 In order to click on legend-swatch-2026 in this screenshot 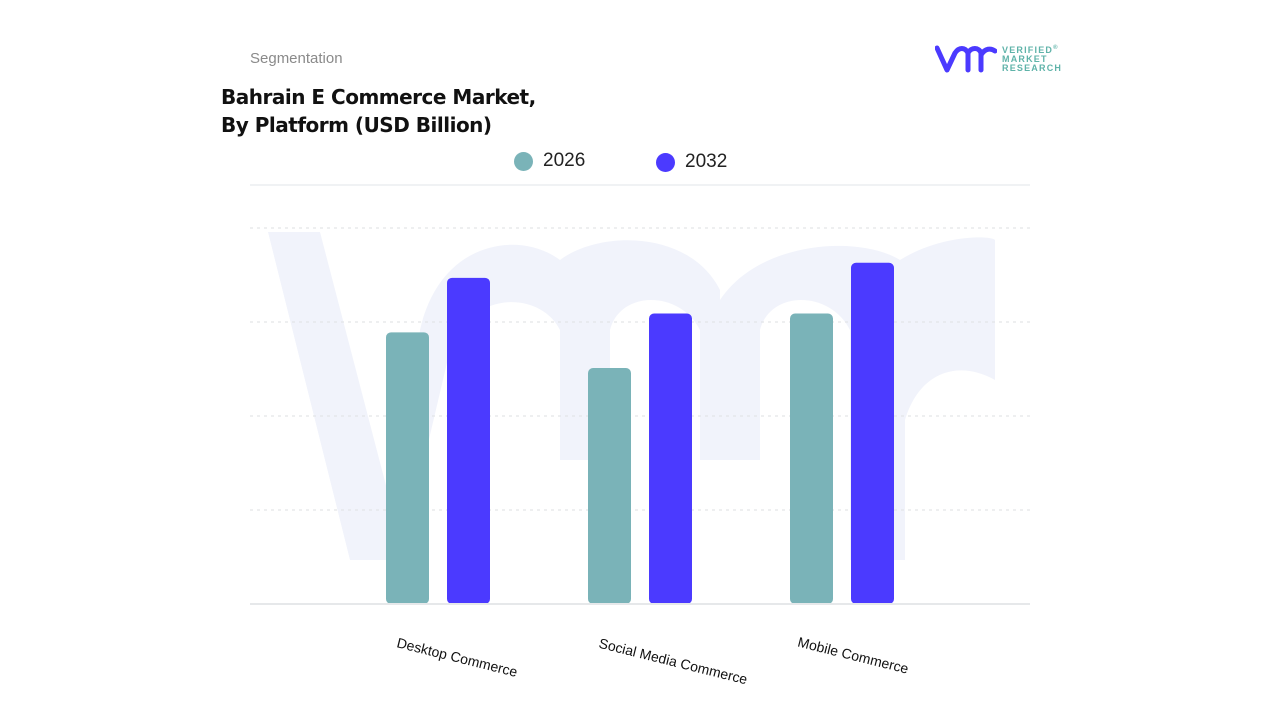, I will do `click(523, 161)`.